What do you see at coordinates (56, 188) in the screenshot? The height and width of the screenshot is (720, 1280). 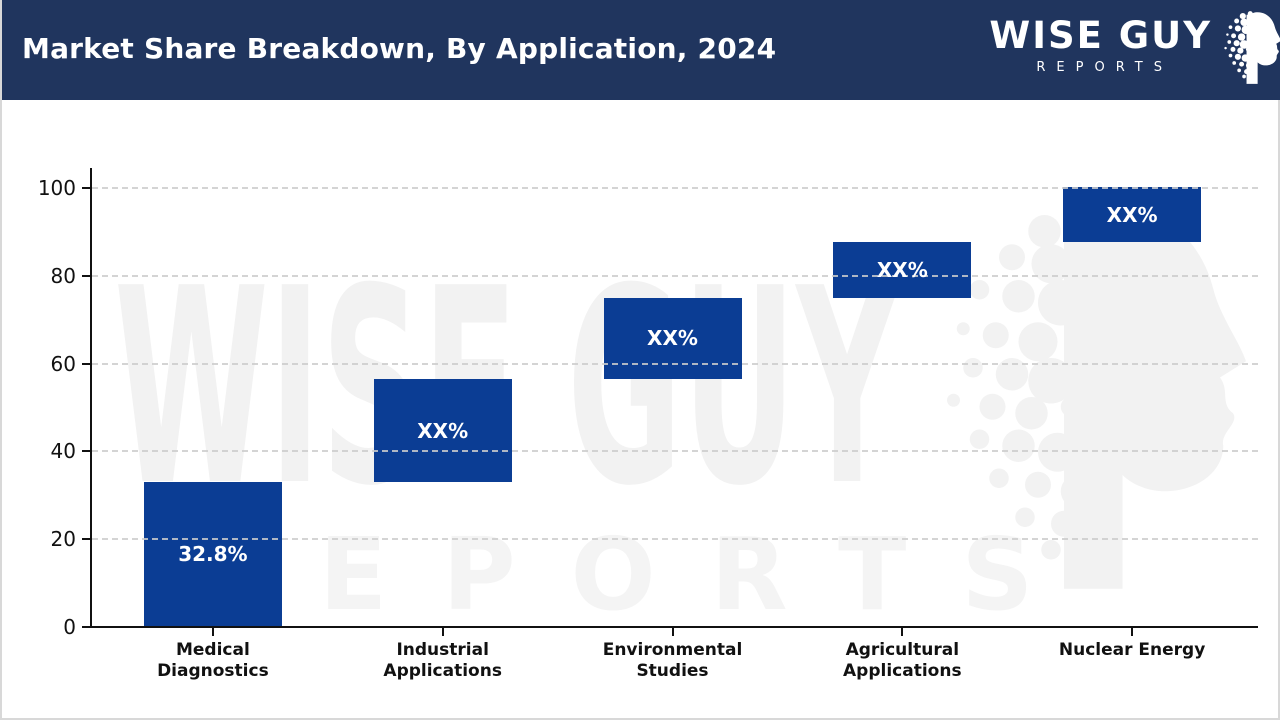 I see `y-tick-label: 100` at bounding box center [56, 188].